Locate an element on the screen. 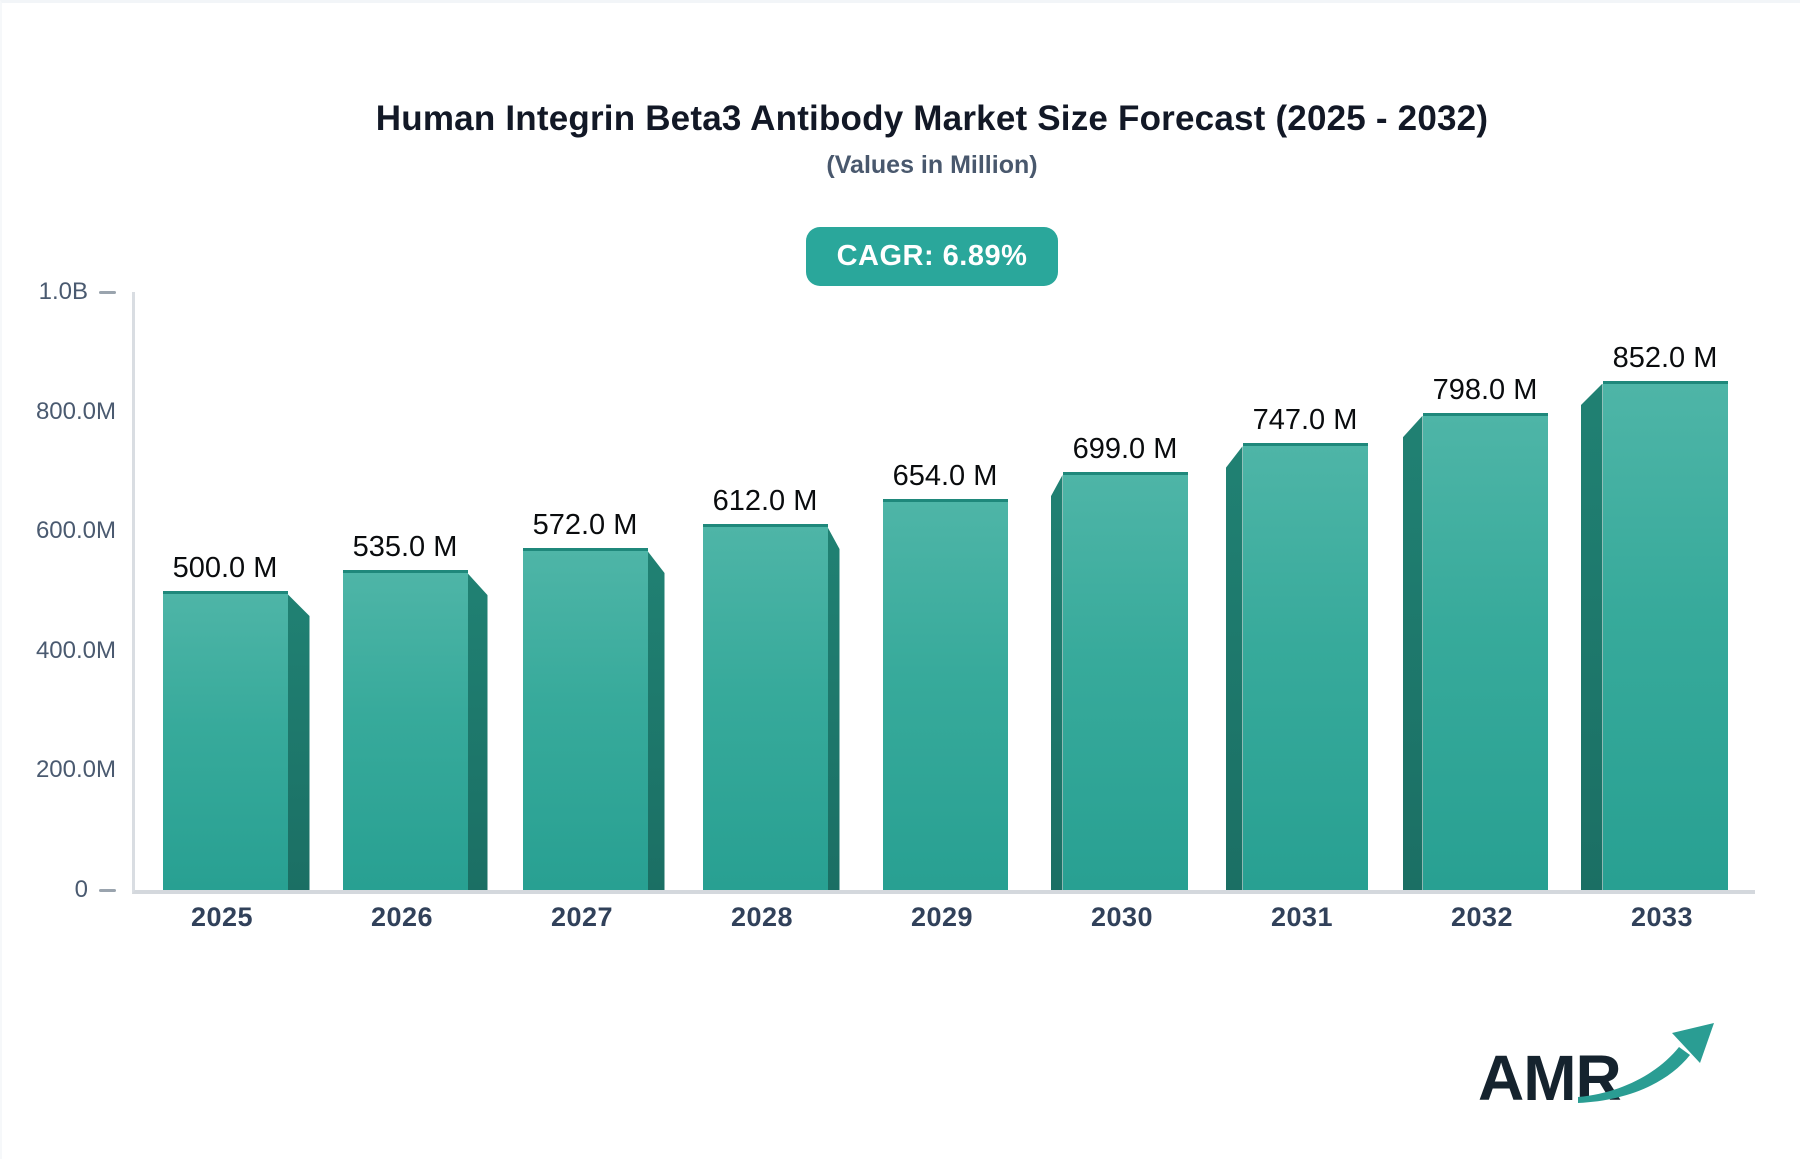 The height and width of the screenshot is (1159, 1800). bar-3d-side-2028 is located at coordinates (833, 708).